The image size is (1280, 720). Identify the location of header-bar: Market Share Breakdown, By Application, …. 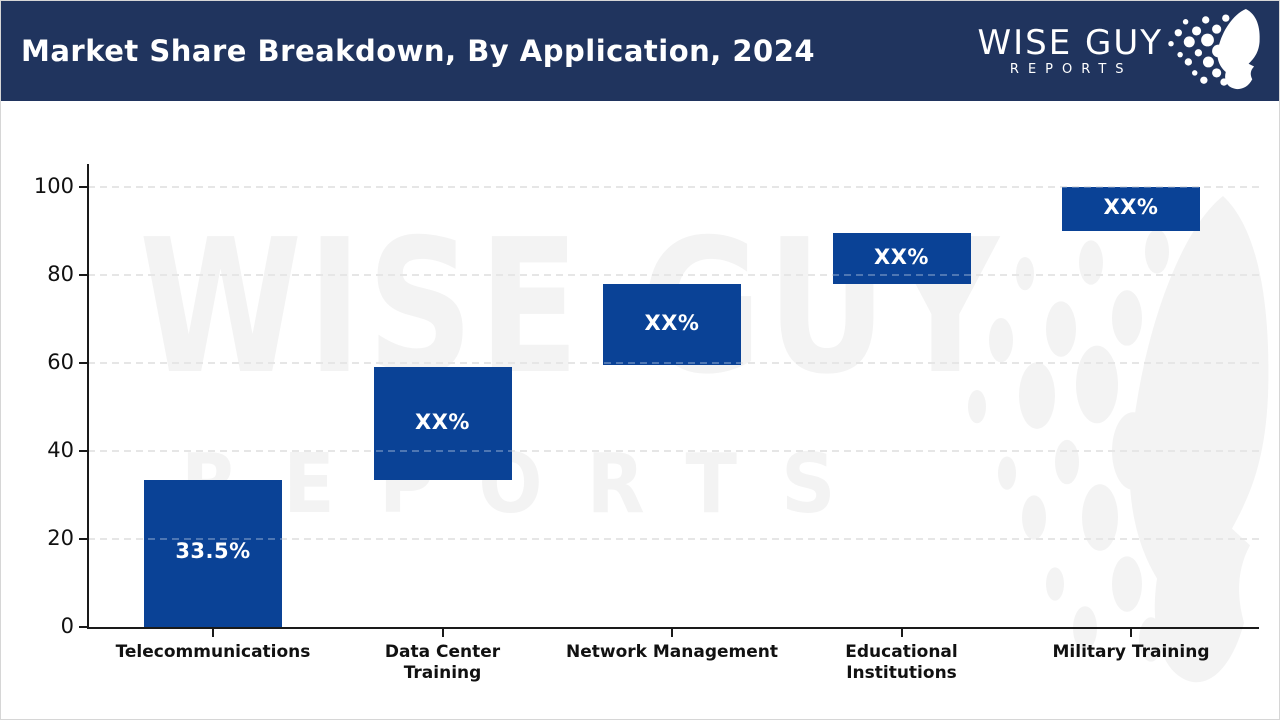
(640, 51).